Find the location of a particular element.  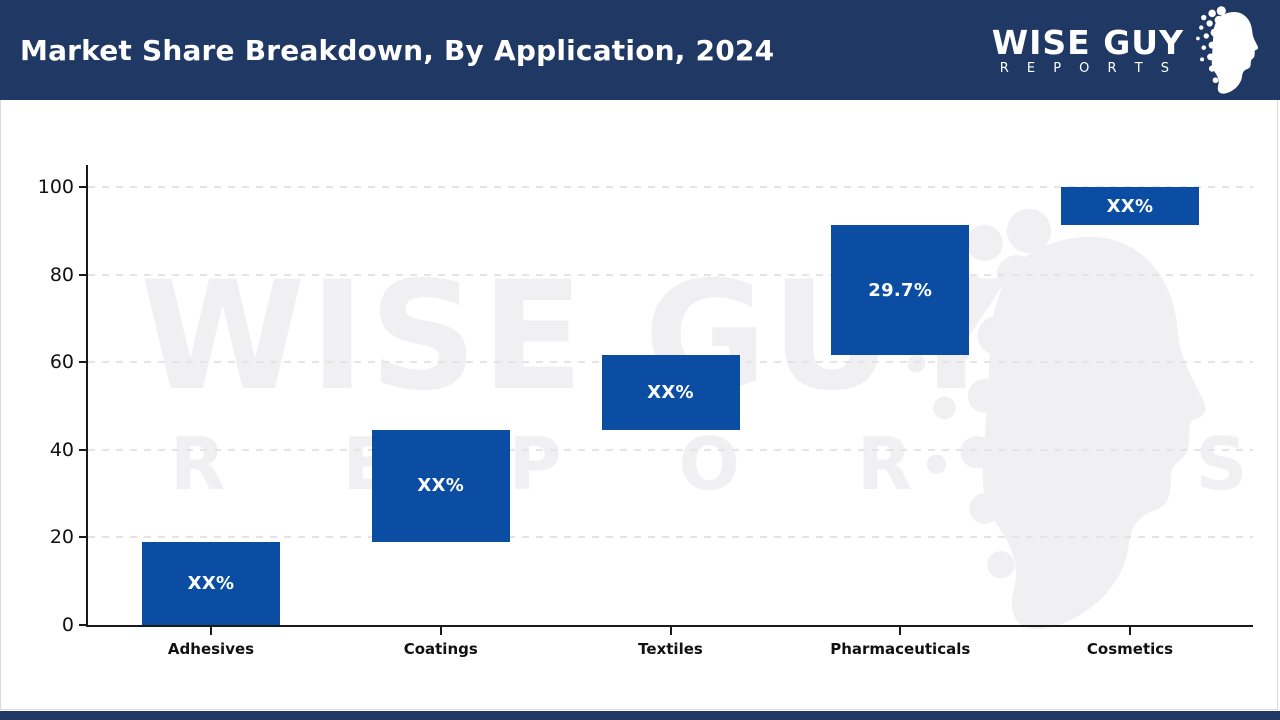

x-tick-label-pharmaceuticals: Pharmaceuticals is located at coordinates (900, 649).